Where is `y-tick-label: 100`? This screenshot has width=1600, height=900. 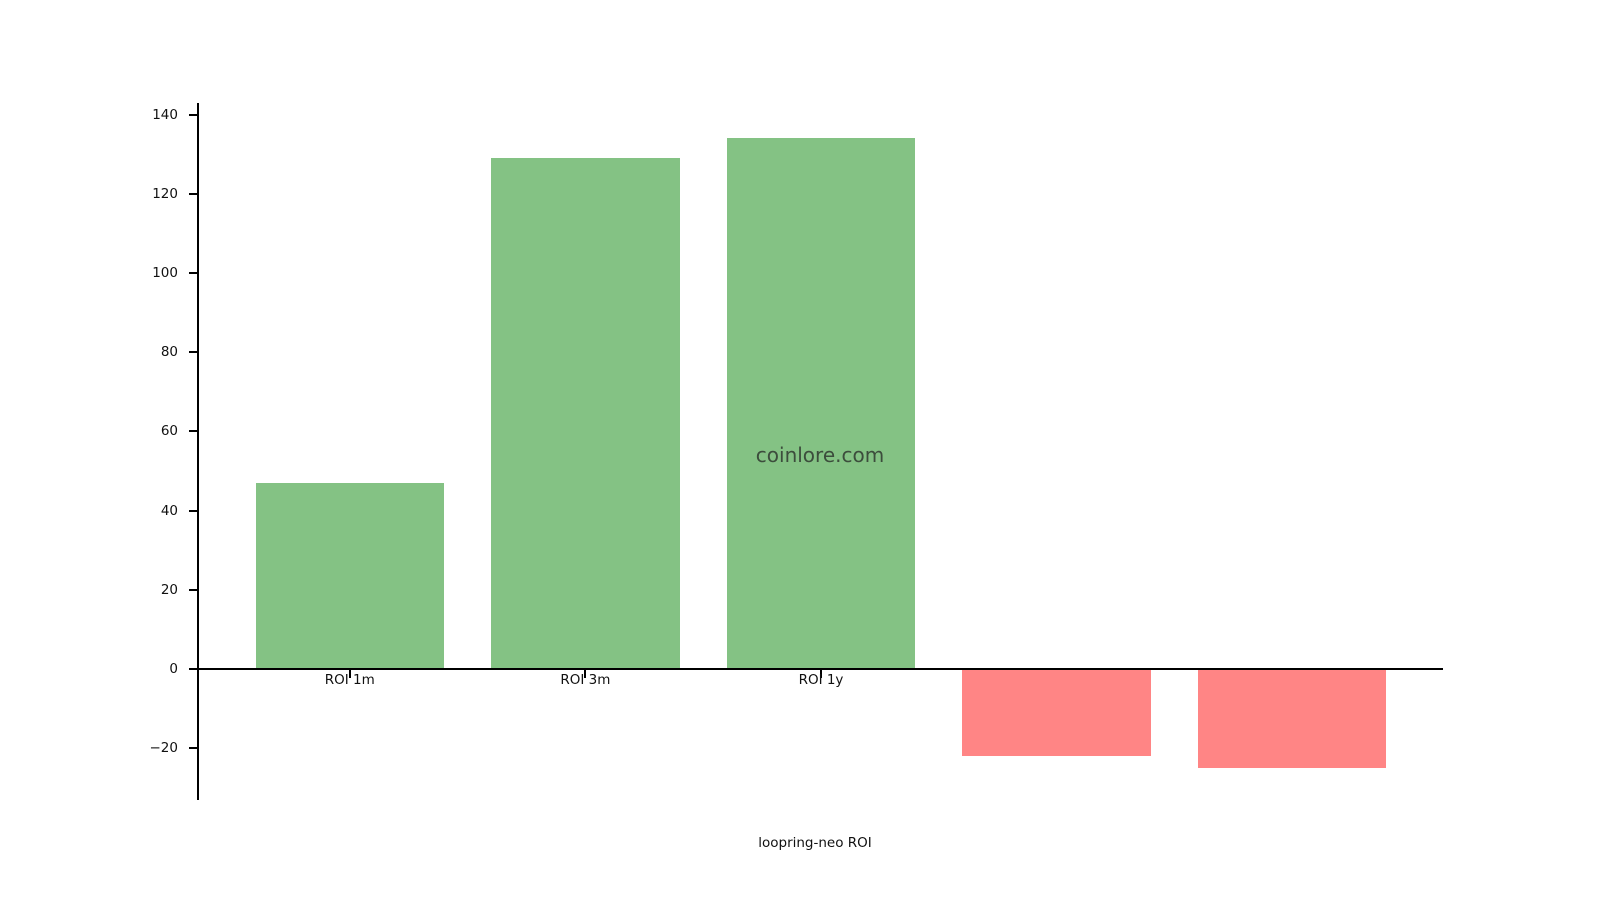 y-tick-label: 100 is located at coordinates (165, 273).